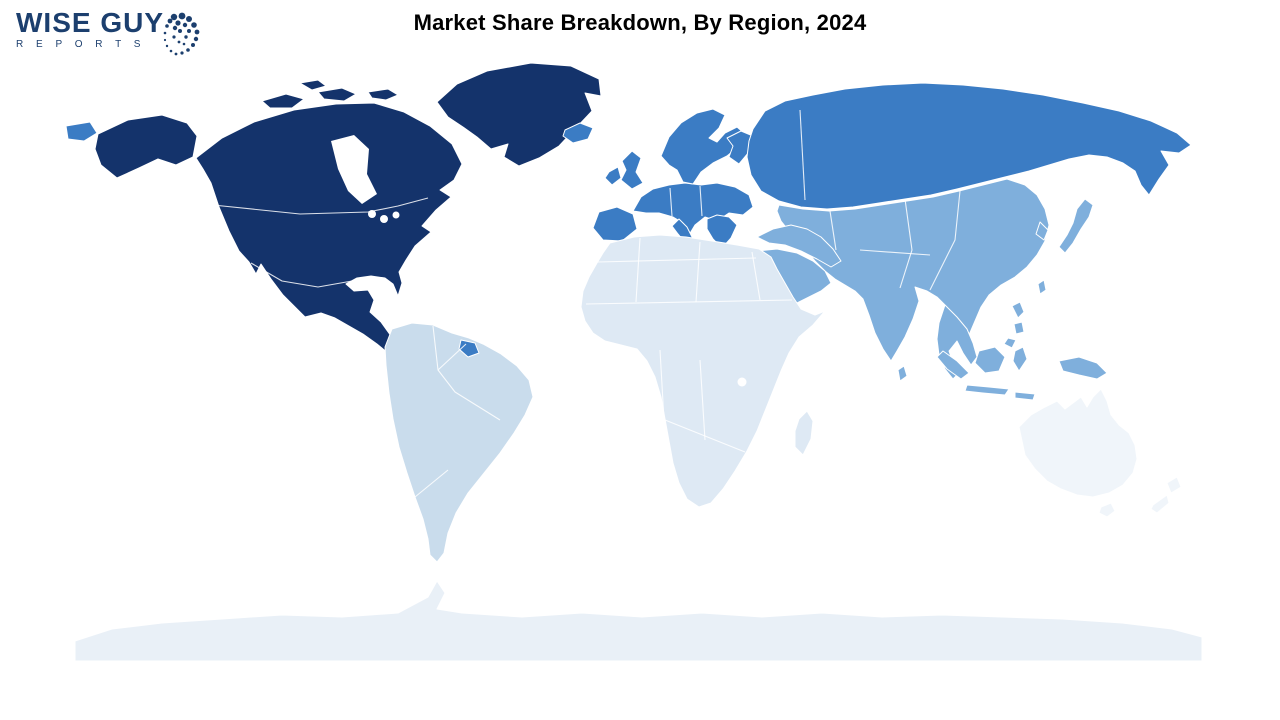  What do you see at coordinates (987, 390) in the screenshot?
I see `region-java` at bounding box center [987, 390].